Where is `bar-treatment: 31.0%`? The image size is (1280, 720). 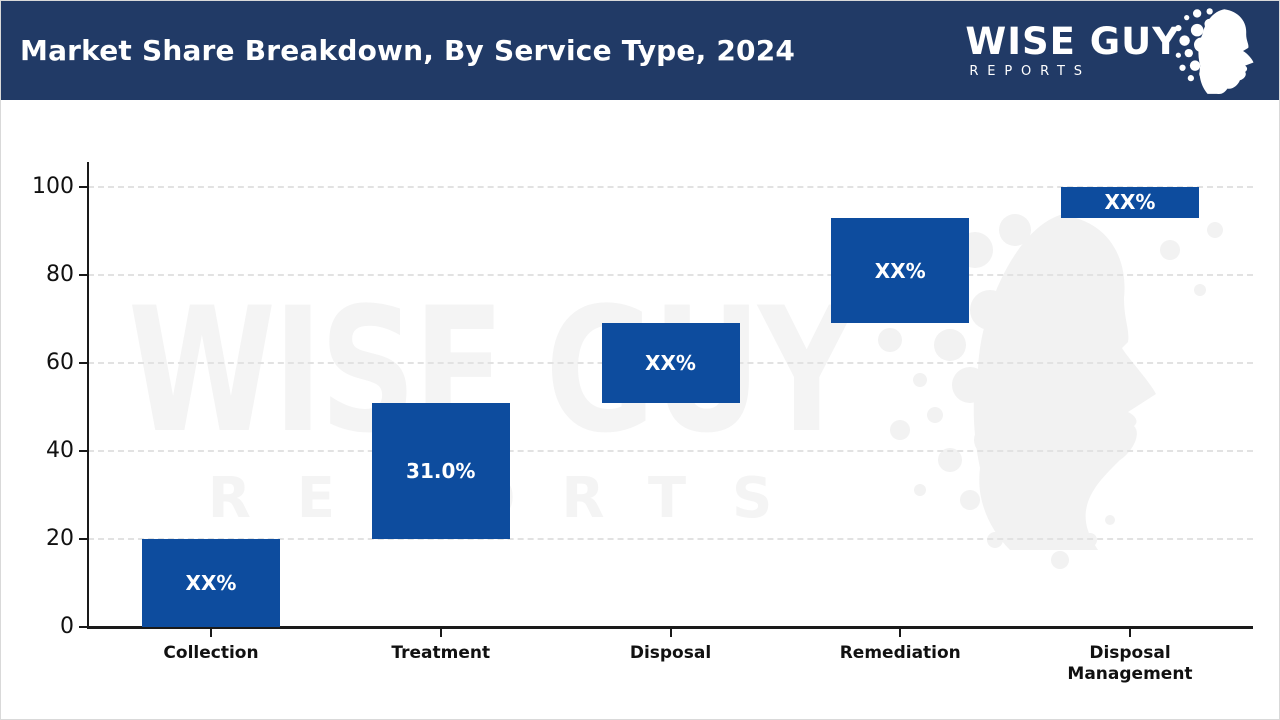 bar-treatment: 31.0% is located at coordinates (440, 470).